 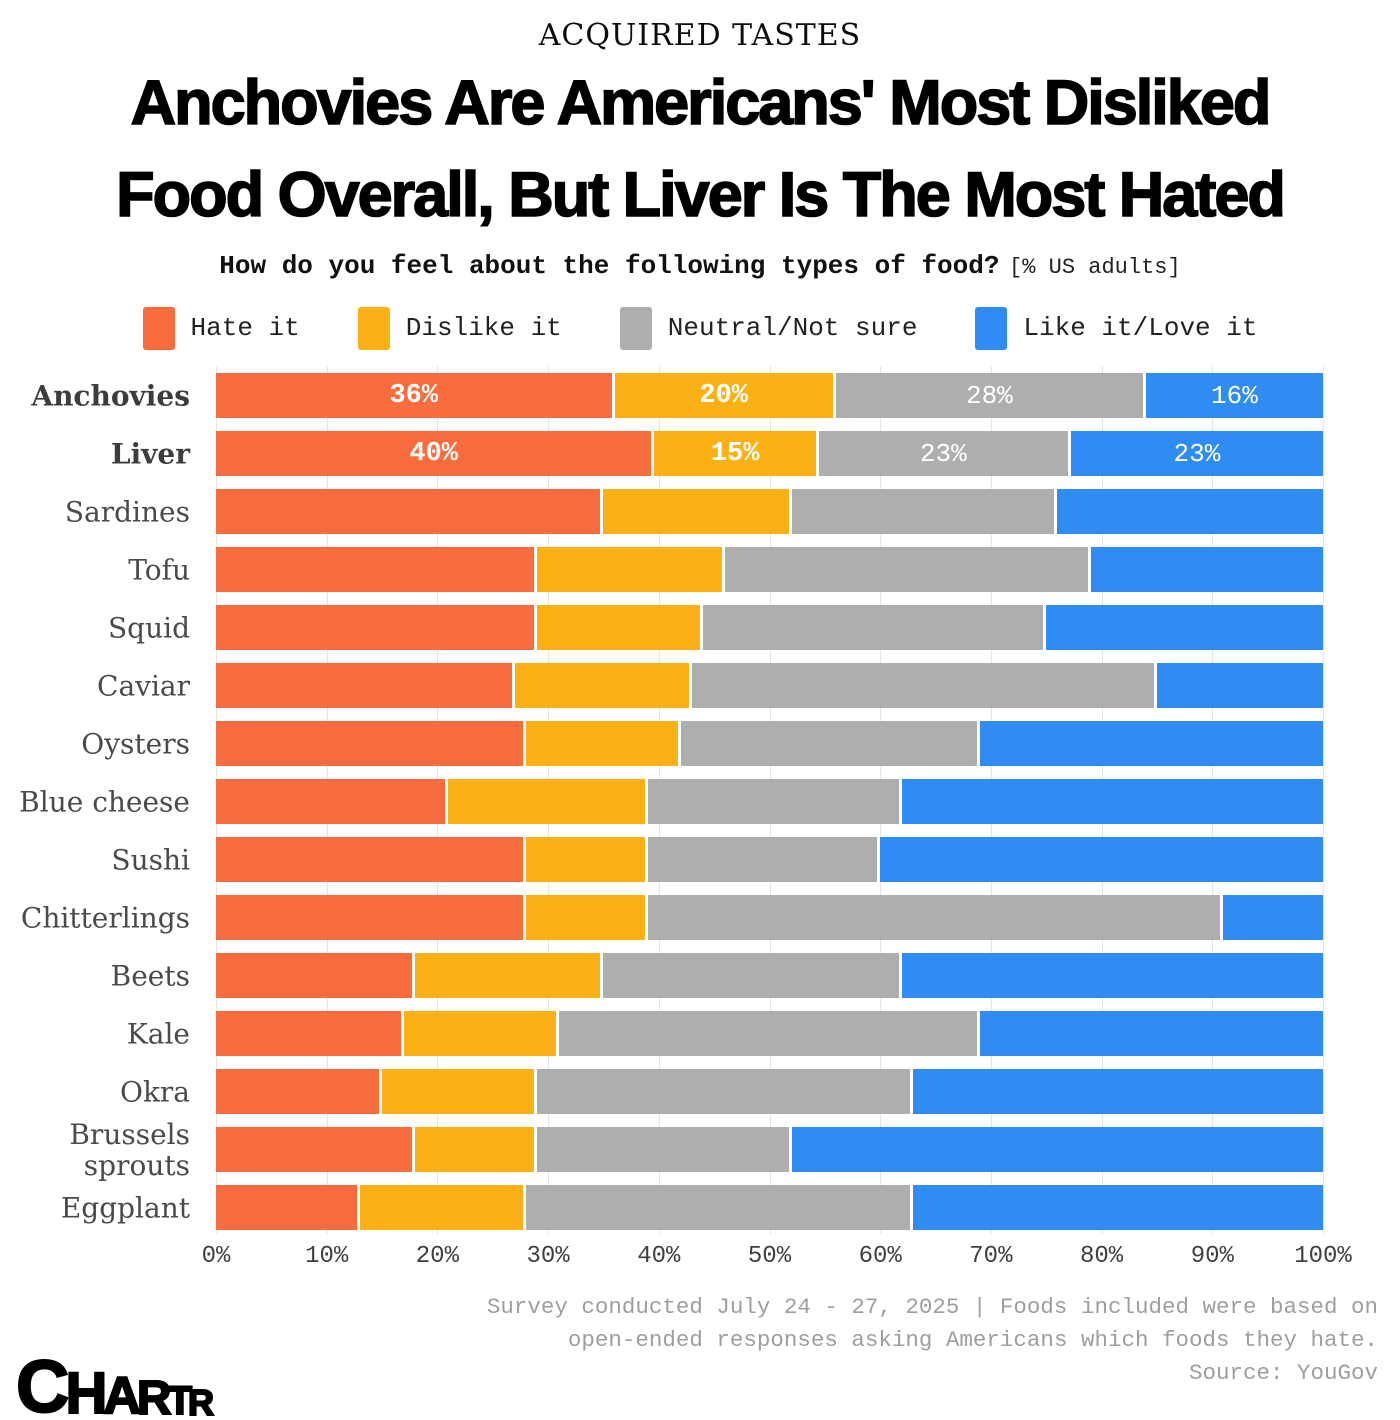 What do you see at coordinates (110, 395) in the screenshot?
I see `category-label: Anchovies` at bounding box center [110, 395].